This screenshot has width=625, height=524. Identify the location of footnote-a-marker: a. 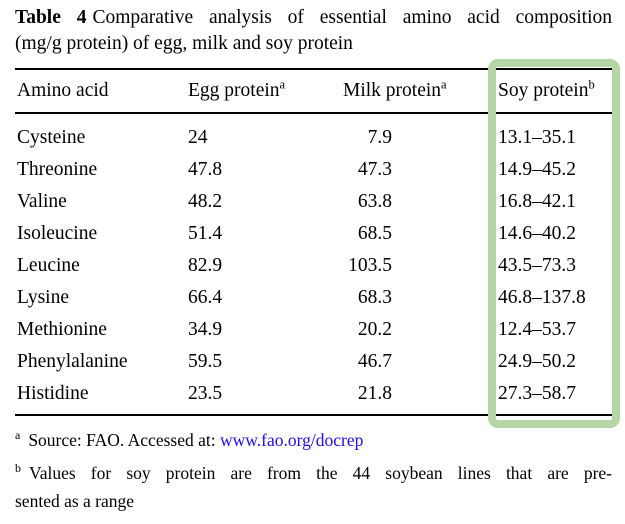
(18, 435).